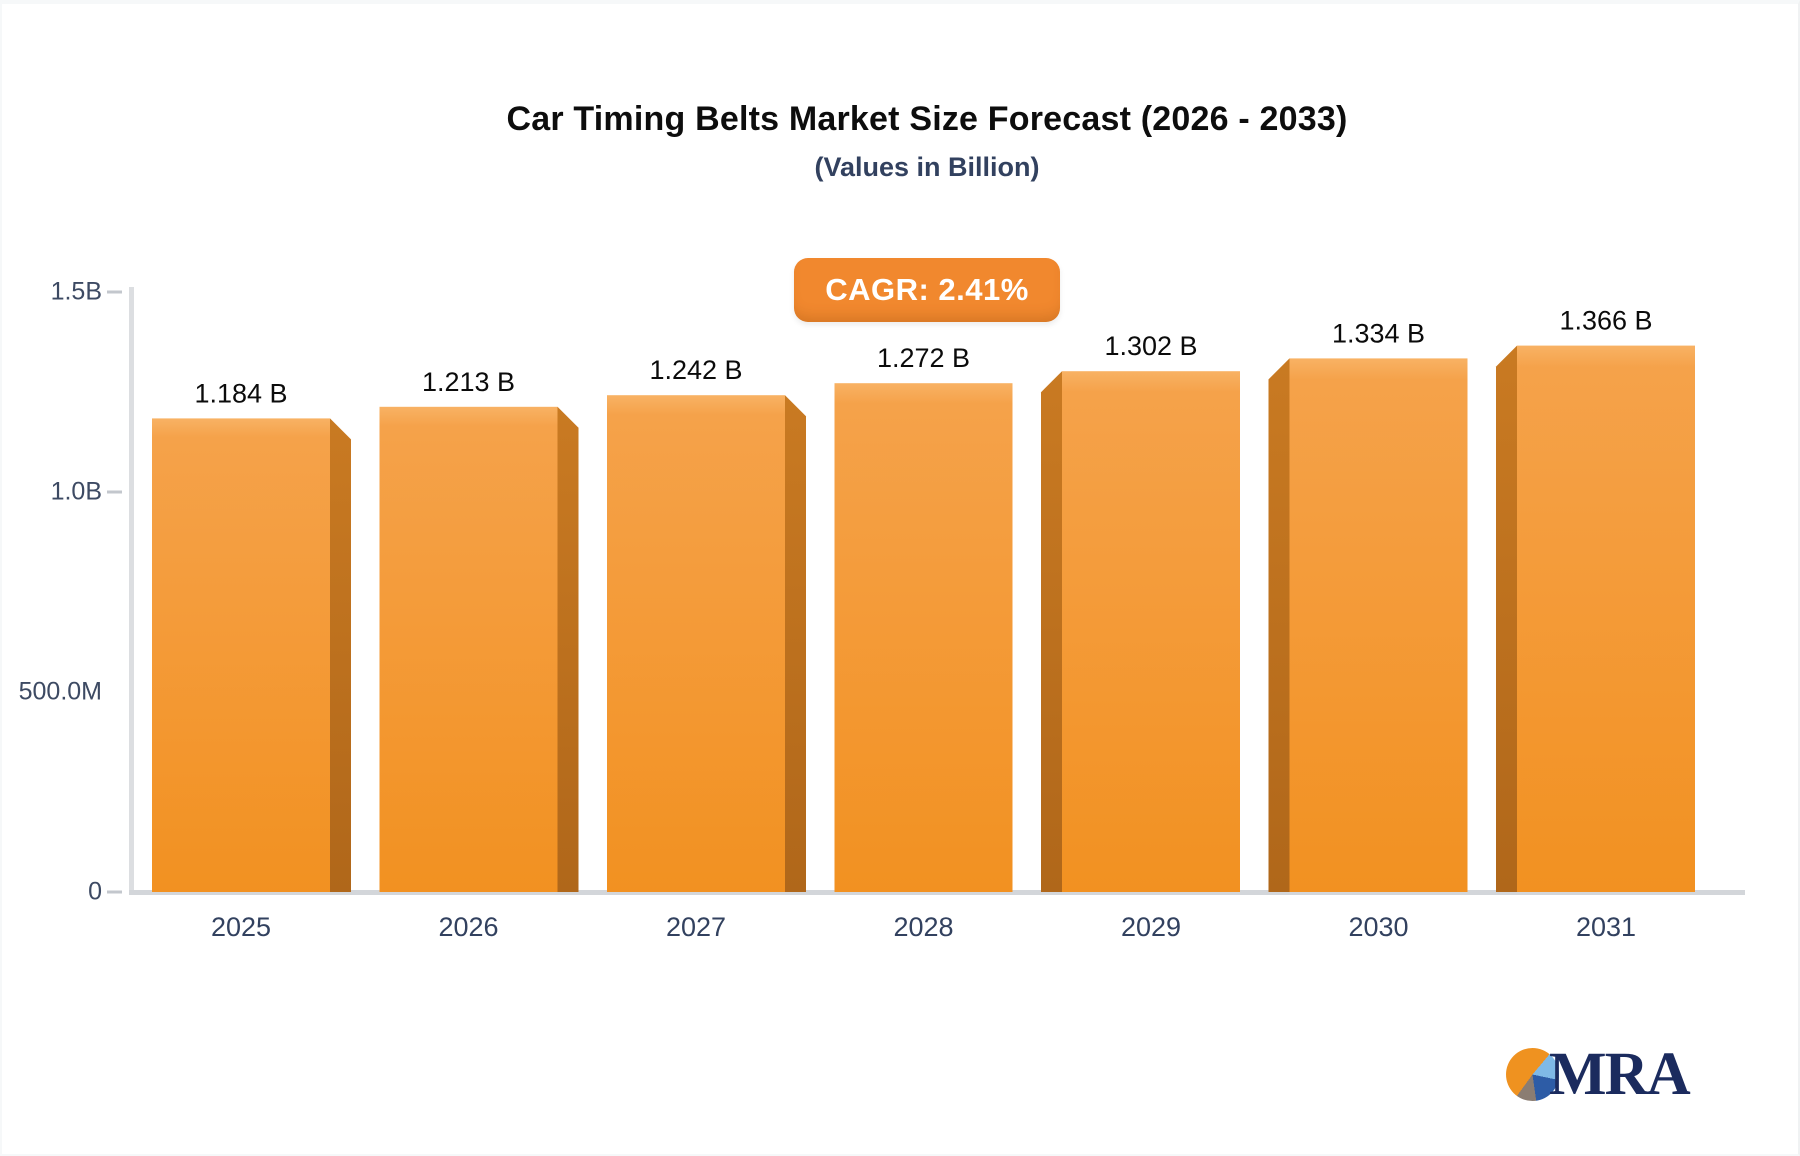 This screenshot has height=1156, width=1800. What do you see at coordinates (937, 892) in the screenshot?
I see `x-axis-line` at bounding box center [937, 892].